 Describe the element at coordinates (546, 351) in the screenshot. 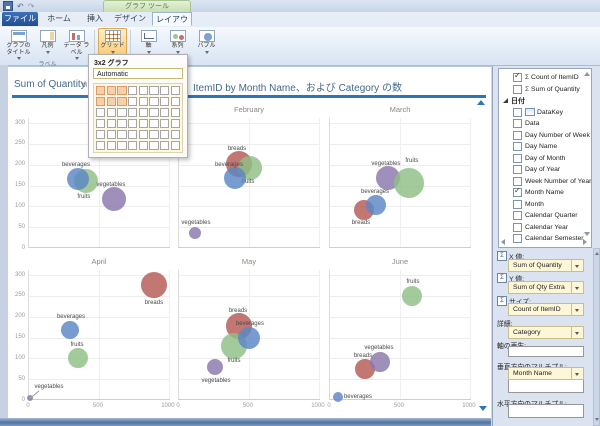

I see `play-axis-input` at that location.